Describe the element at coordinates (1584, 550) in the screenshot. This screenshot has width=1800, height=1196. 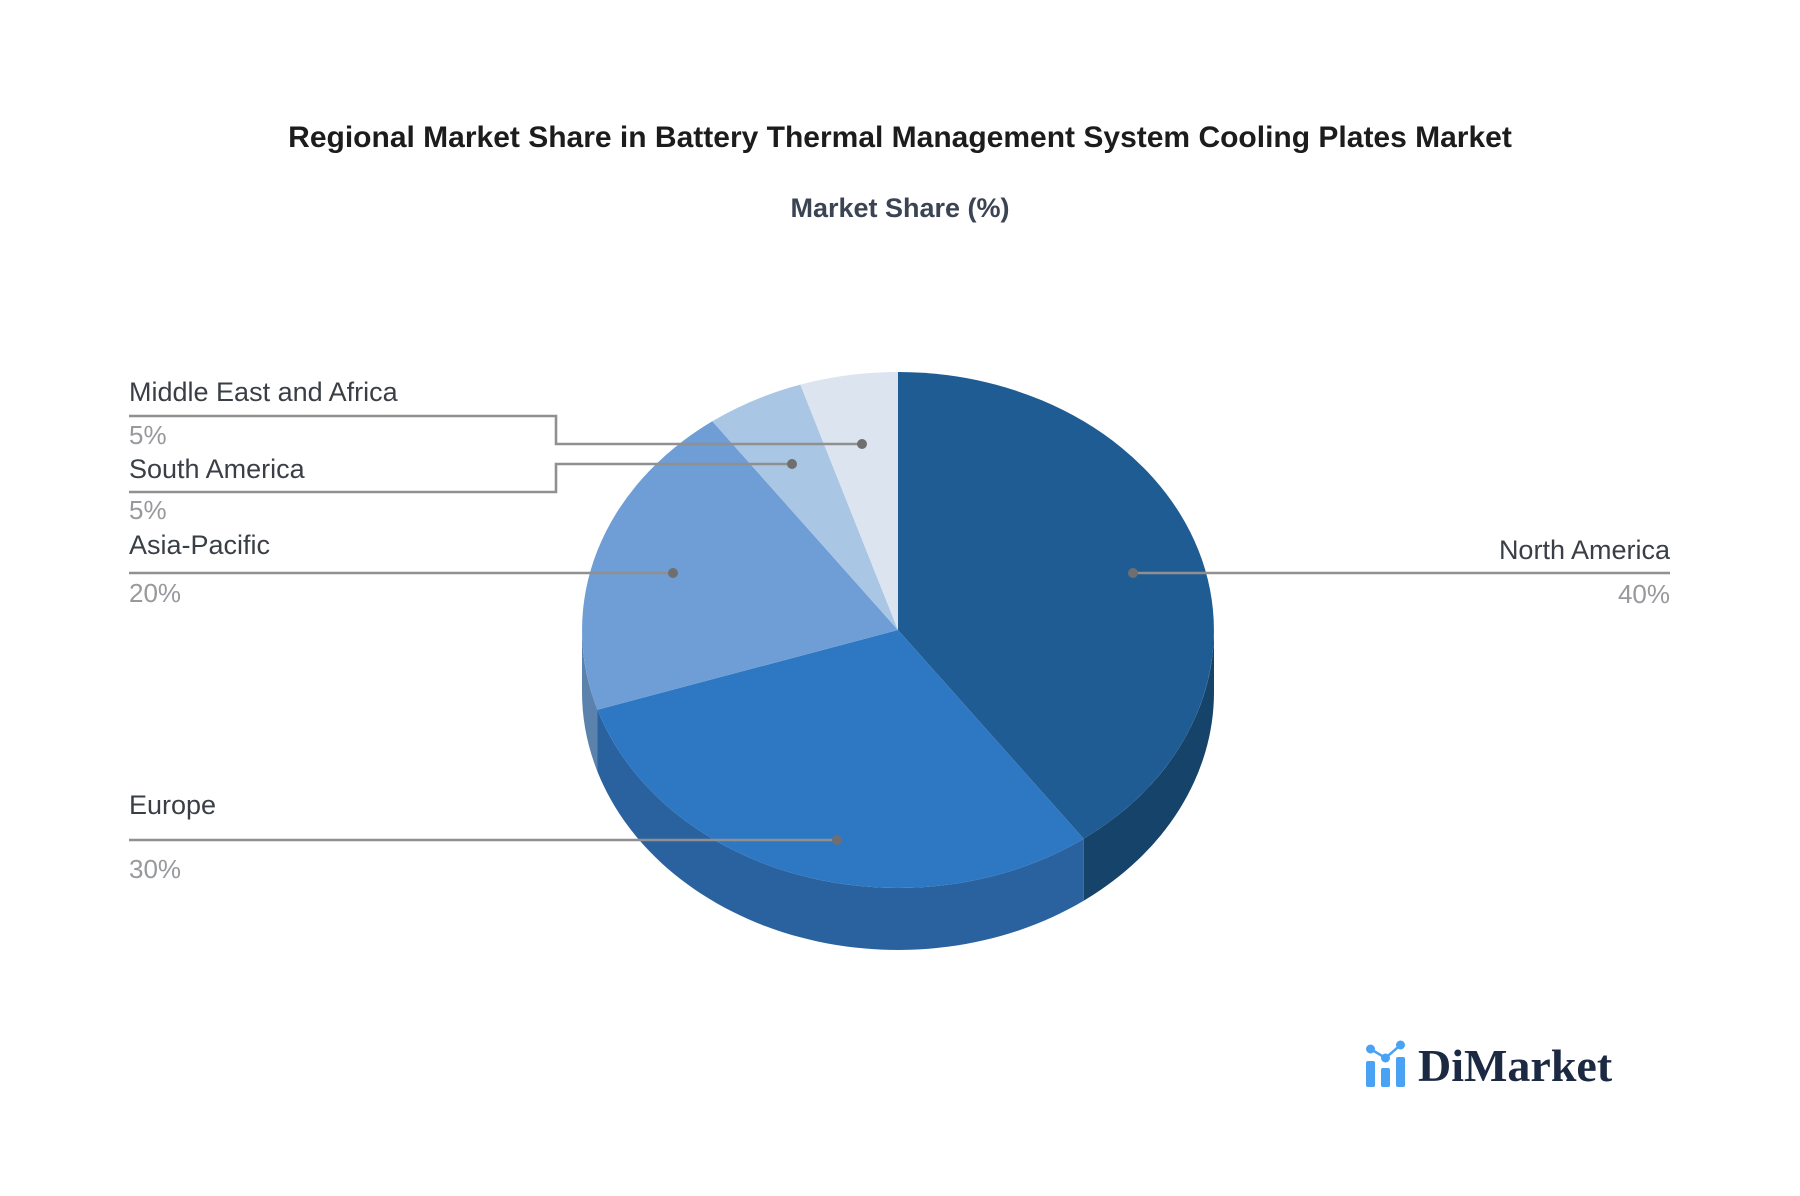
I see `label-north-america: North America` at that location.